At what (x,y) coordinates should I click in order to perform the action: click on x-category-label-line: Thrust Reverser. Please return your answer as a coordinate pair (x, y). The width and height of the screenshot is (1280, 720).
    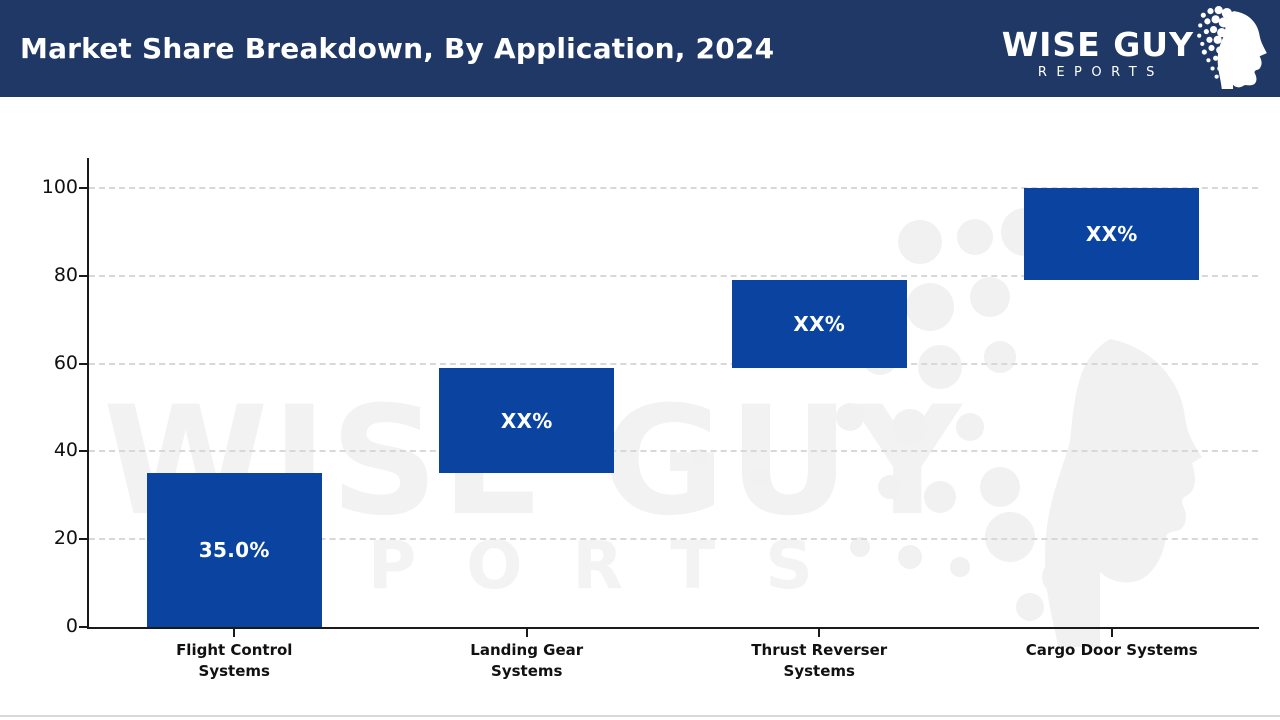
    Looking at the image, I should click on (819, 650).